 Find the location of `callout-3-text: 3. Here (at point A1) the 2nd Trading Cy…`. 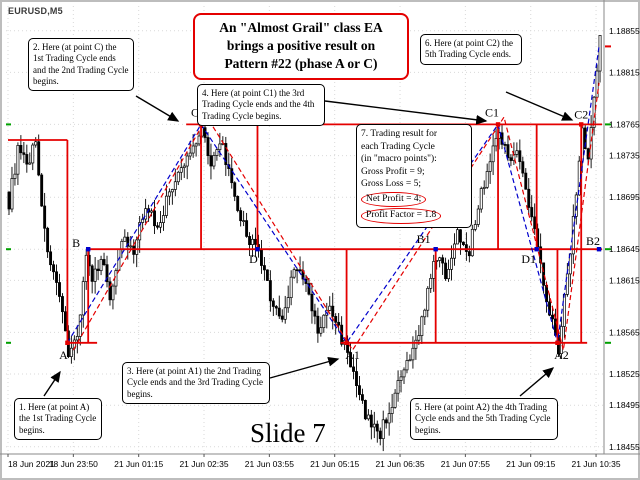

callout-3-text: 3. Here (at point A1) the 2nd Trading Cy… is located at coordinates (195, 382).